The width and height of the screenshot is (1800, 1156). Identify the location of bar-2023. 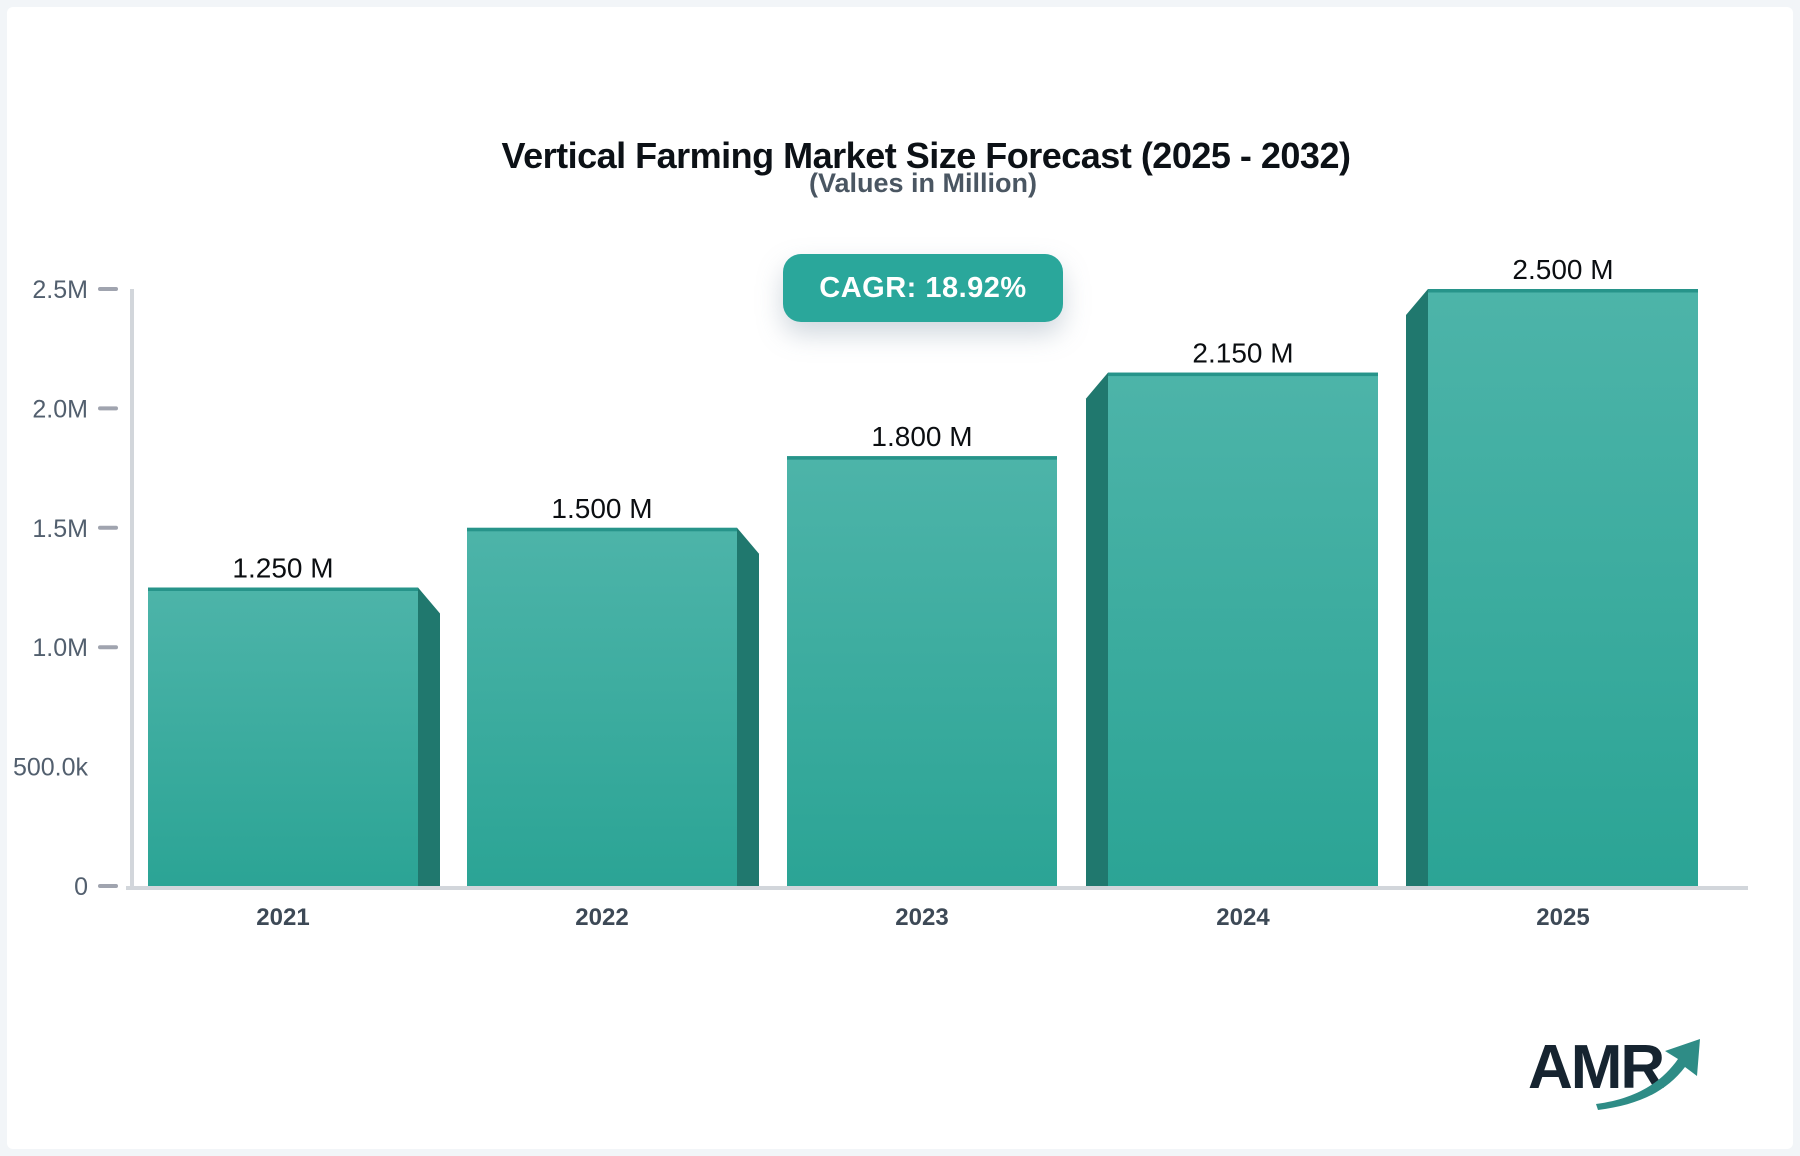
(922, 671).